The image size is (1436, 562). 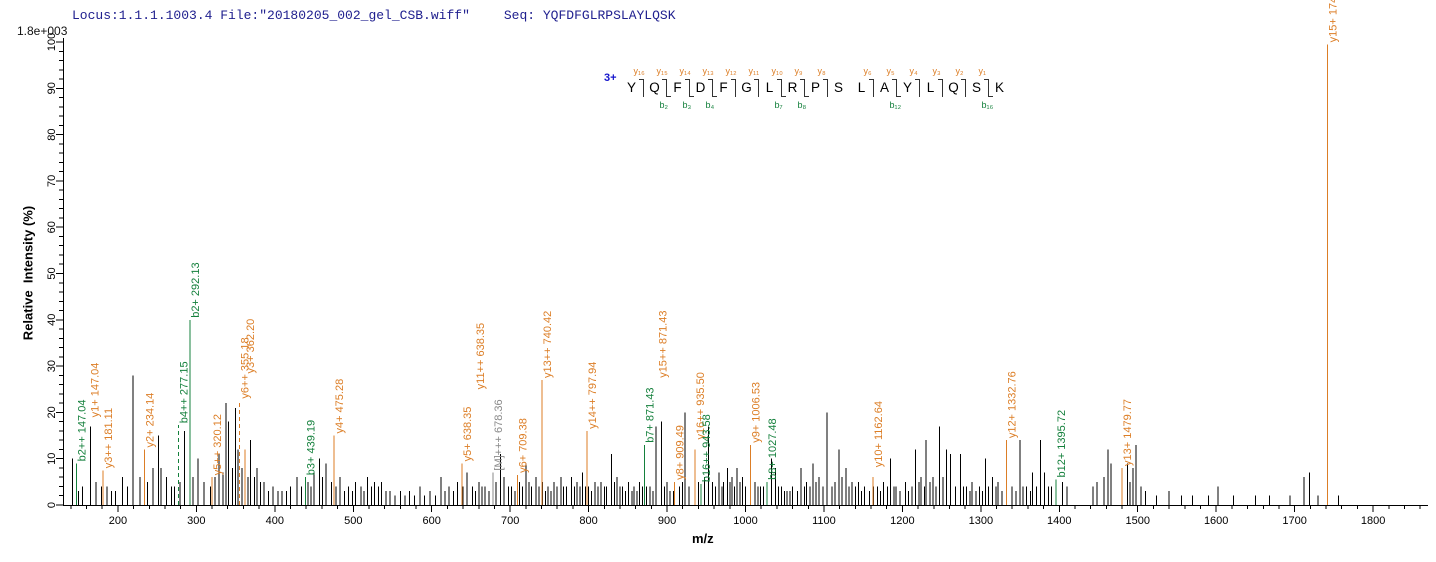 I want to click on peak-label: y6++ 355.18, so click(x=246, y=367).